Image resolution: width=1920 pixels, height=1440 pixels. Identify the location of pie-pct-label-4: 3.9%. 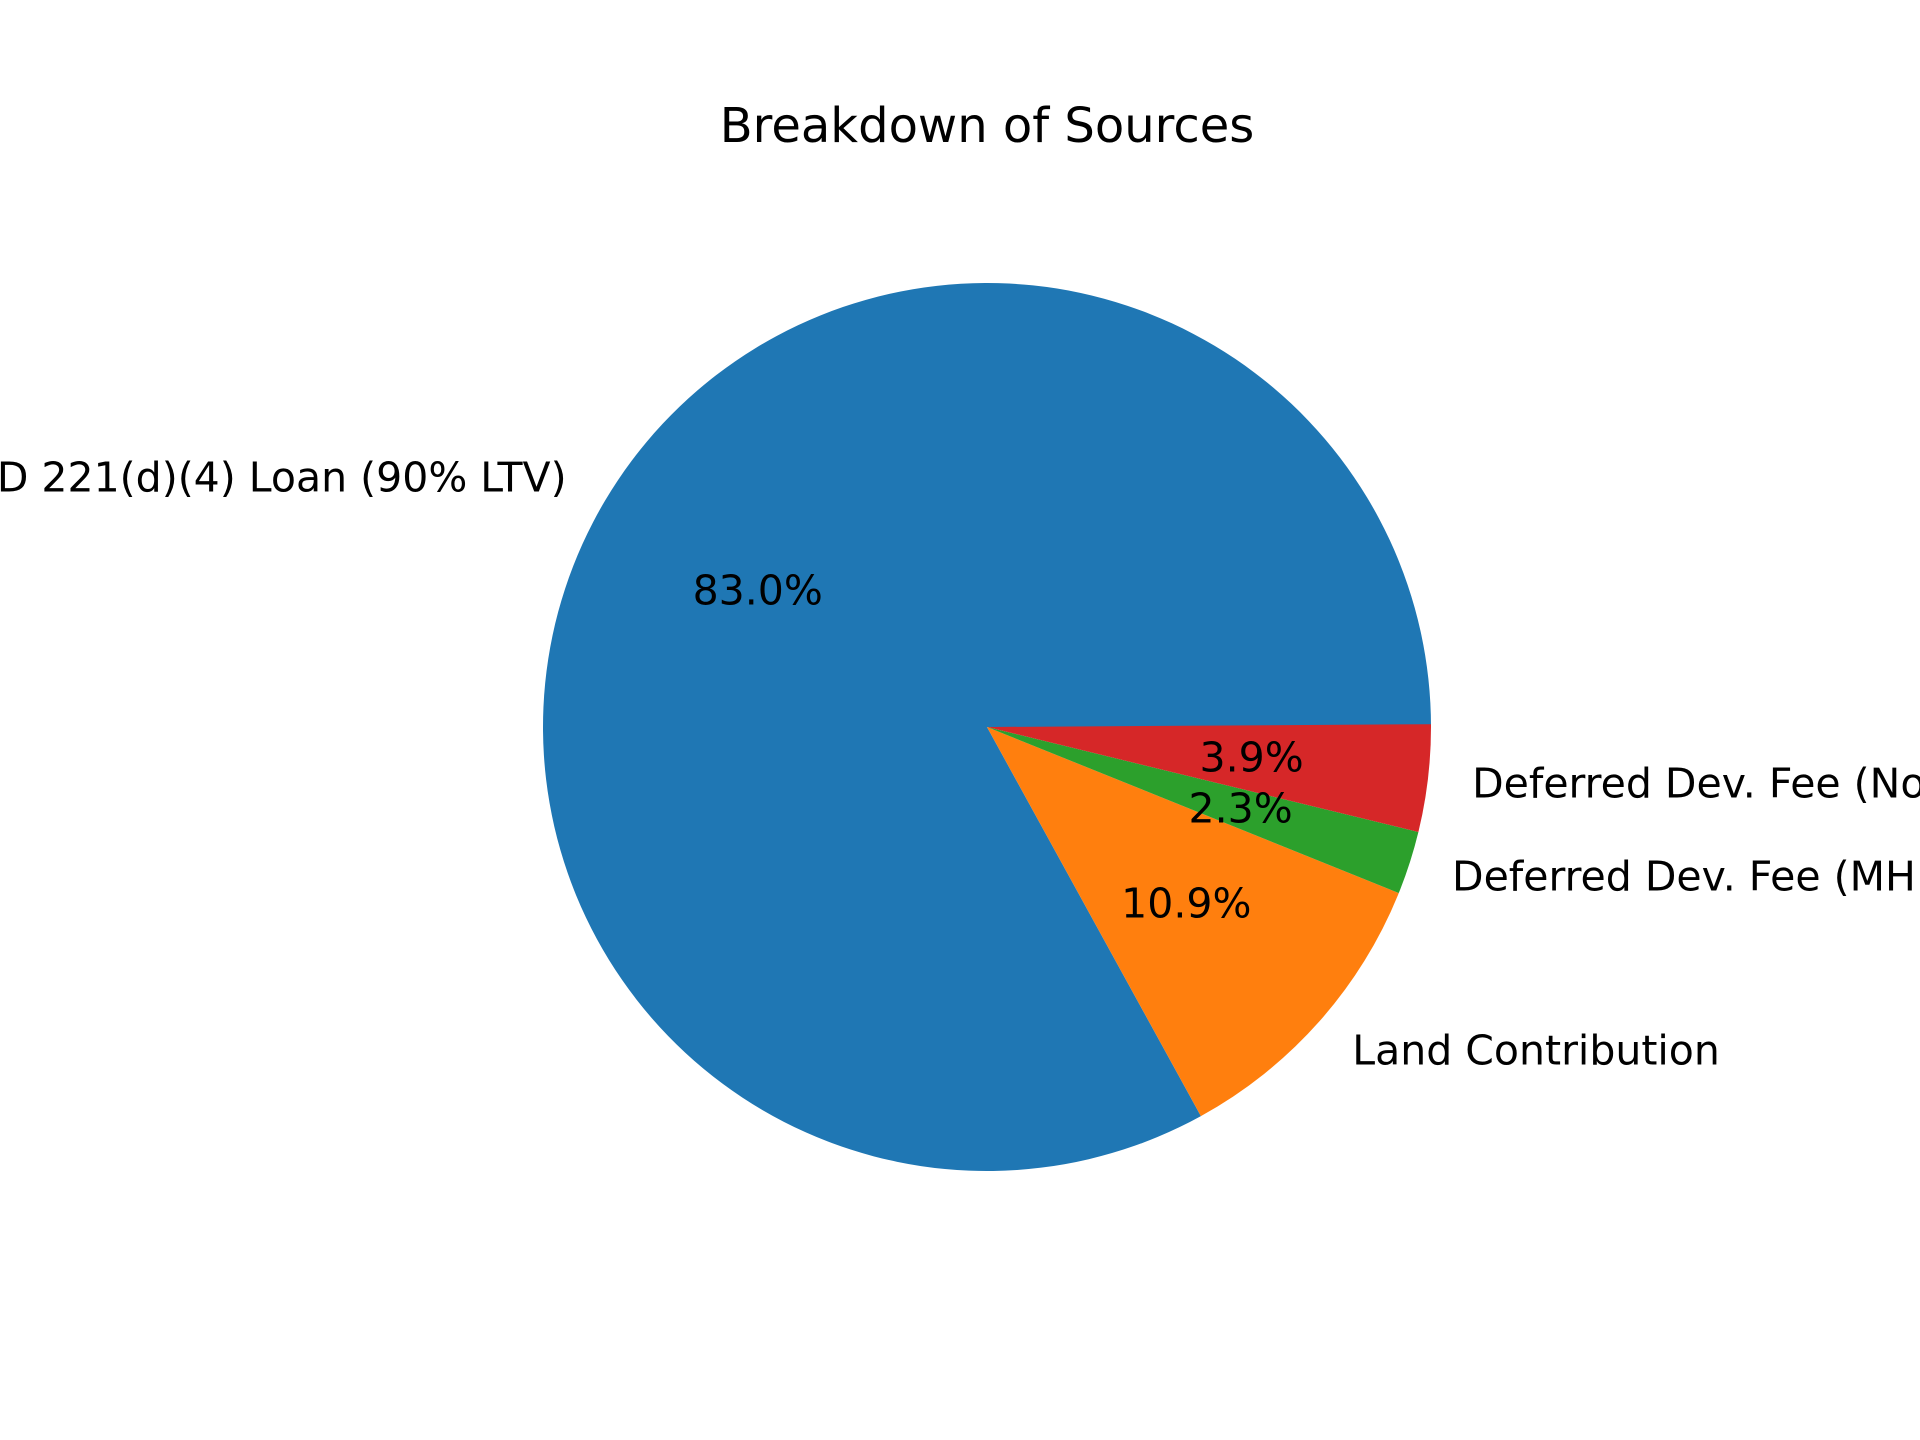
(1251, 757).